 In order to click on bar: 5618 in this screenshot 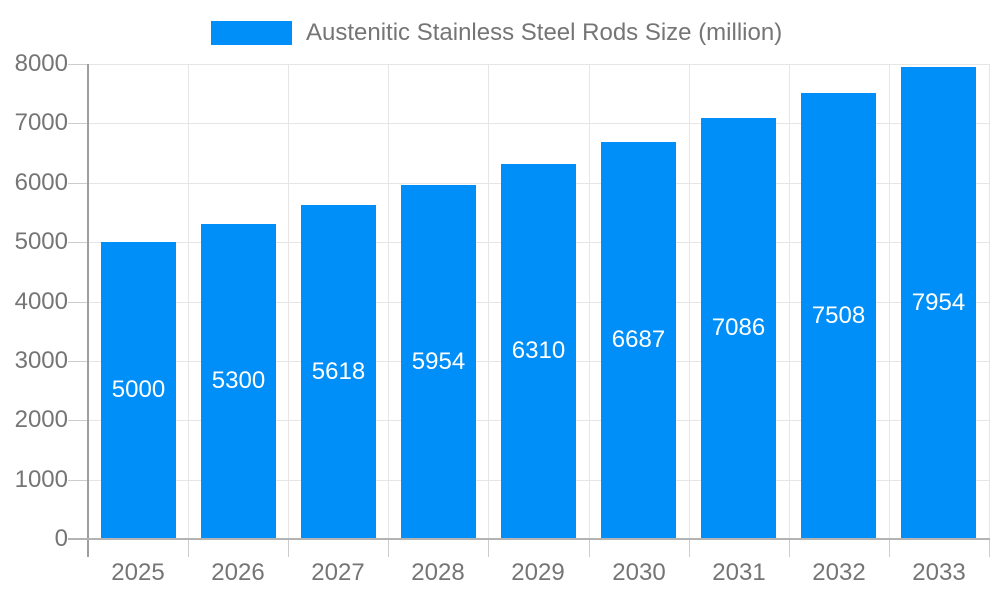, I will do `click(338, 371)`.